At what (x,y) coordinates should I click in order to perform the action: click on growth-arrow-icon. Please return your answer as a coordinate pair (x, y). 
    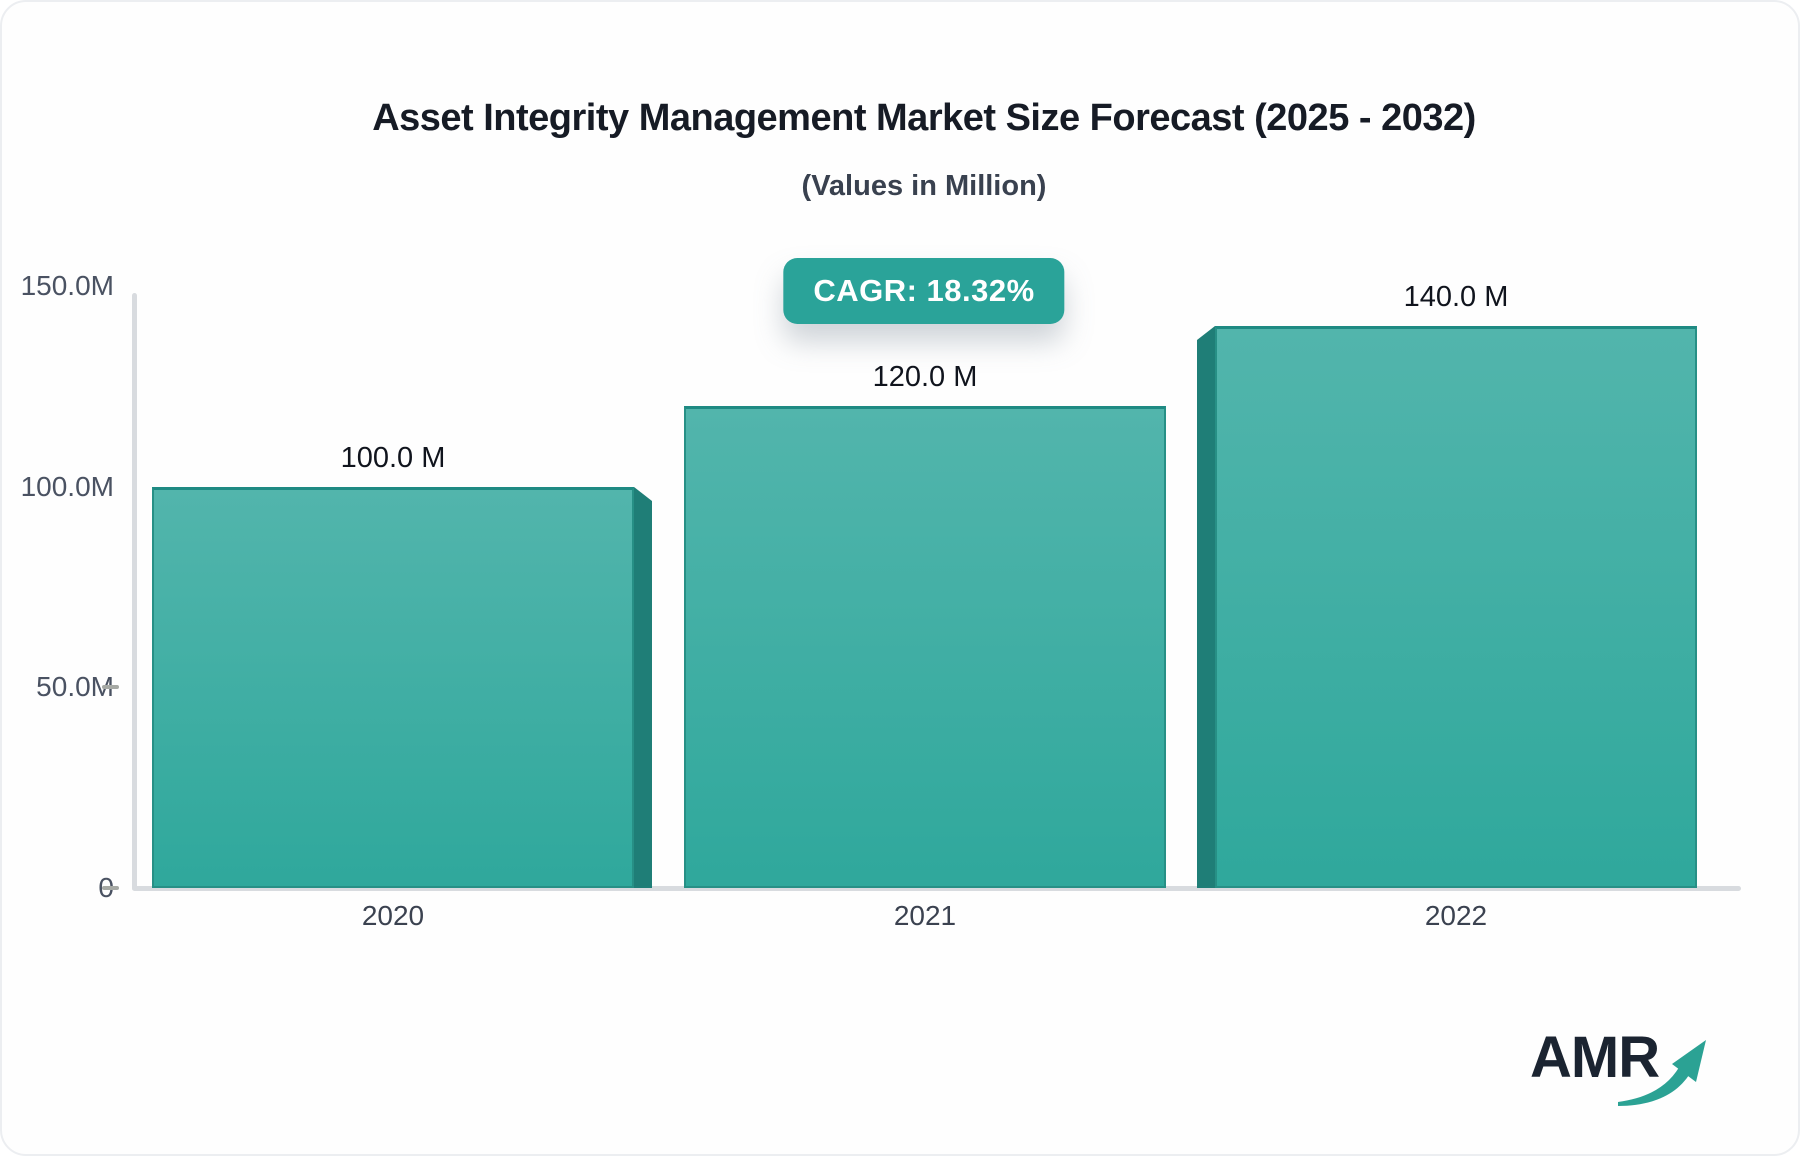
    Looking at the image, I should click on (1662, 1073).